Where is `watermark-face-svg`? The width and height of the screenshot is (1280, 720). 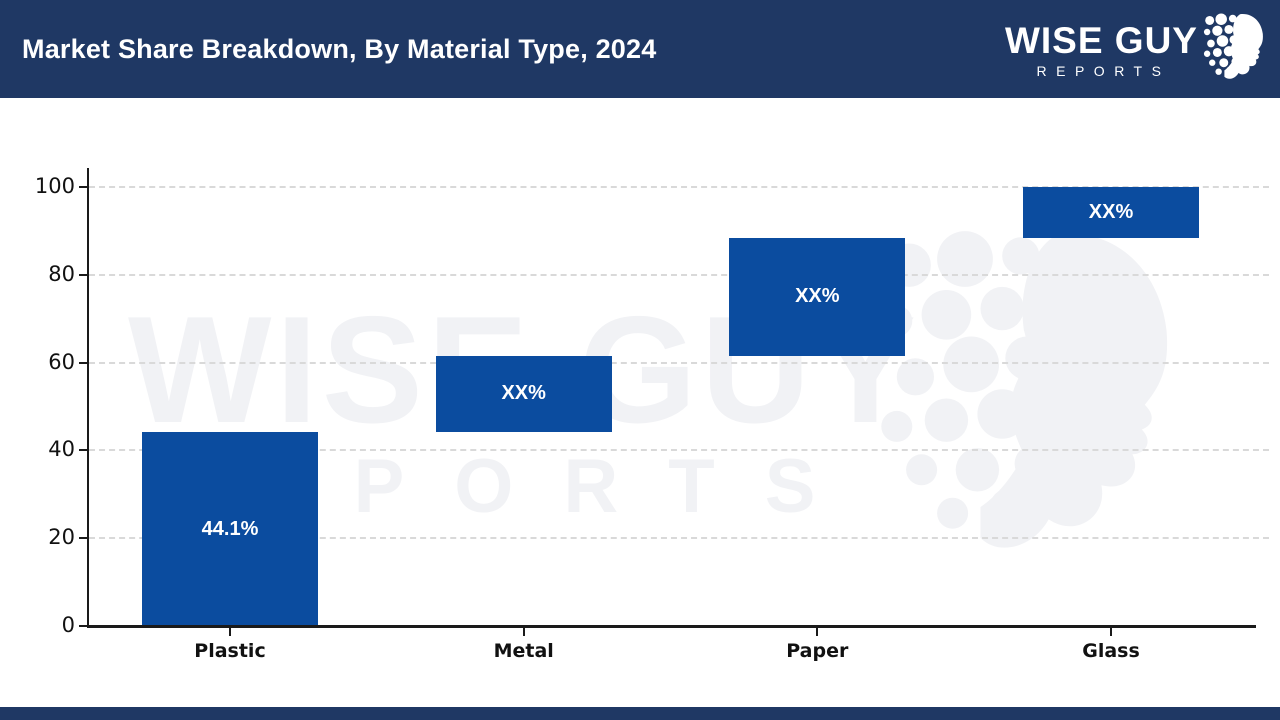
watermark-face-svg is located at coordinates (1024, 389).